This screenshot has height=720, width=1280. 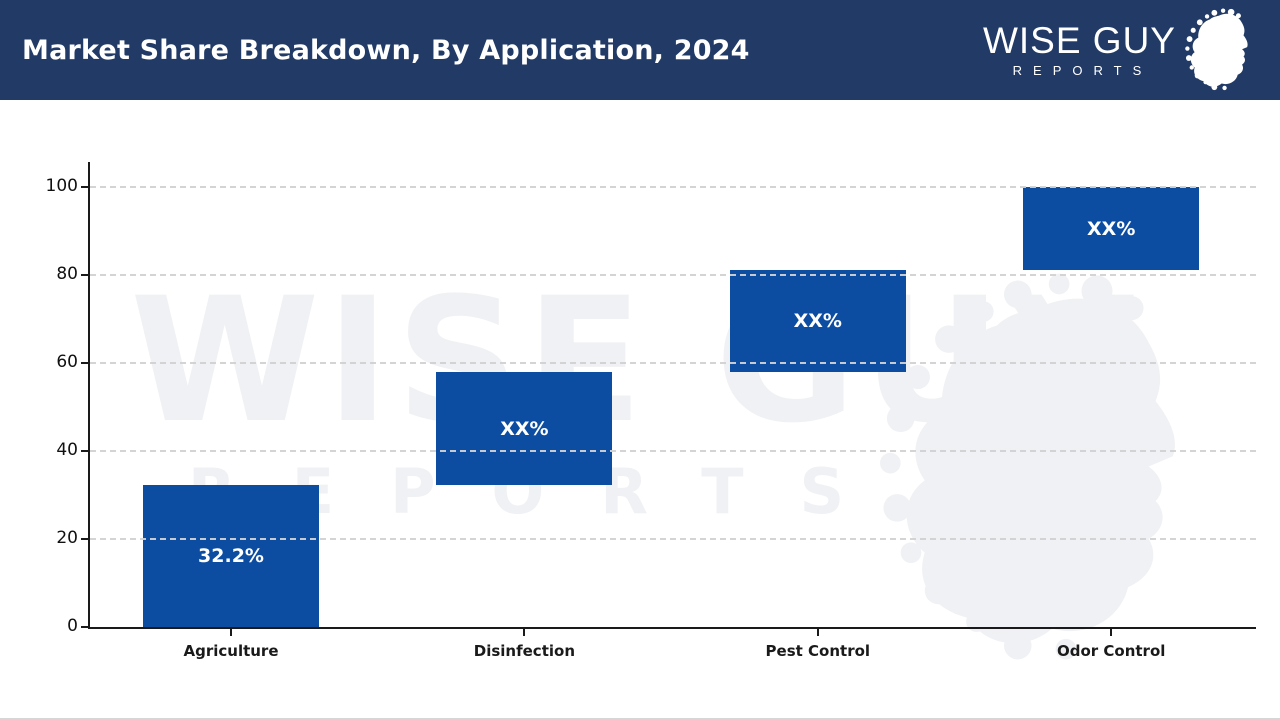 I want to click on logo-name: WISE GUY, so click(x=1079, y=40).